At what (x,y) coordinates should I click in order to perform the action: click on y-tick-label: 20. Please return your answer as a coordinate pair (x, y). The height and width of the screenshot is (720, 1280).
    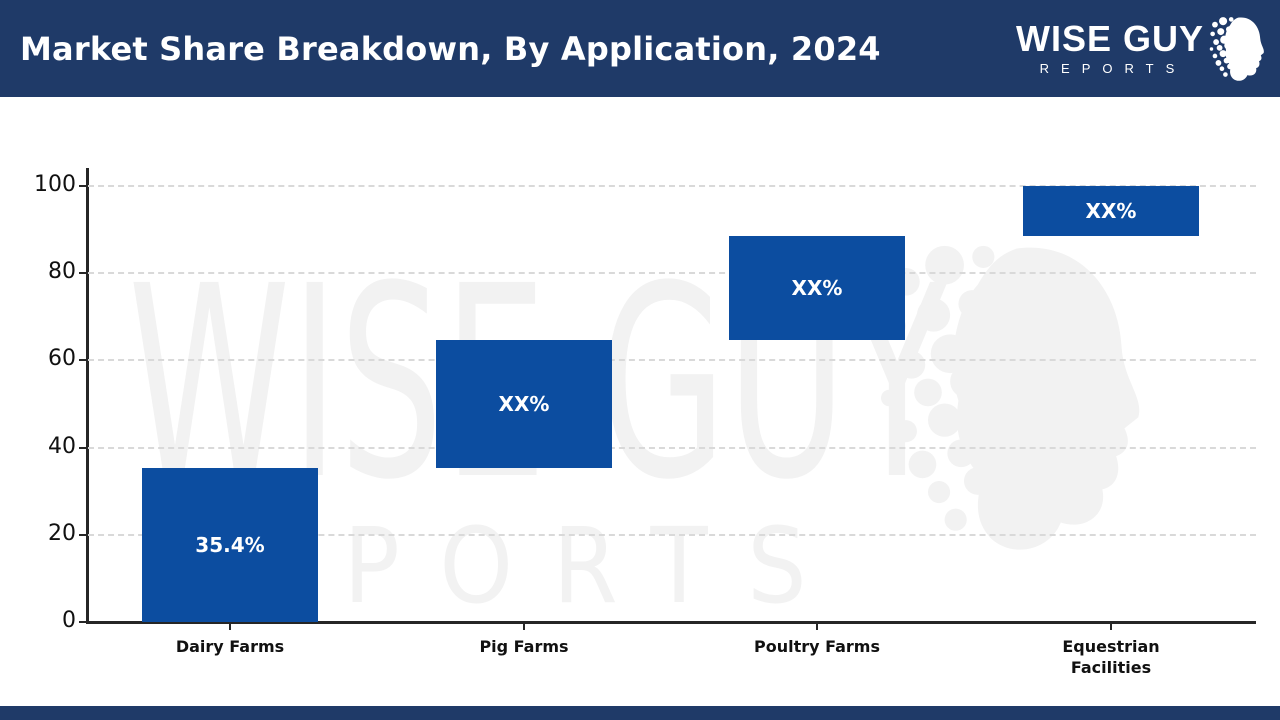
    Looking at the image, I should click on (62, 533).